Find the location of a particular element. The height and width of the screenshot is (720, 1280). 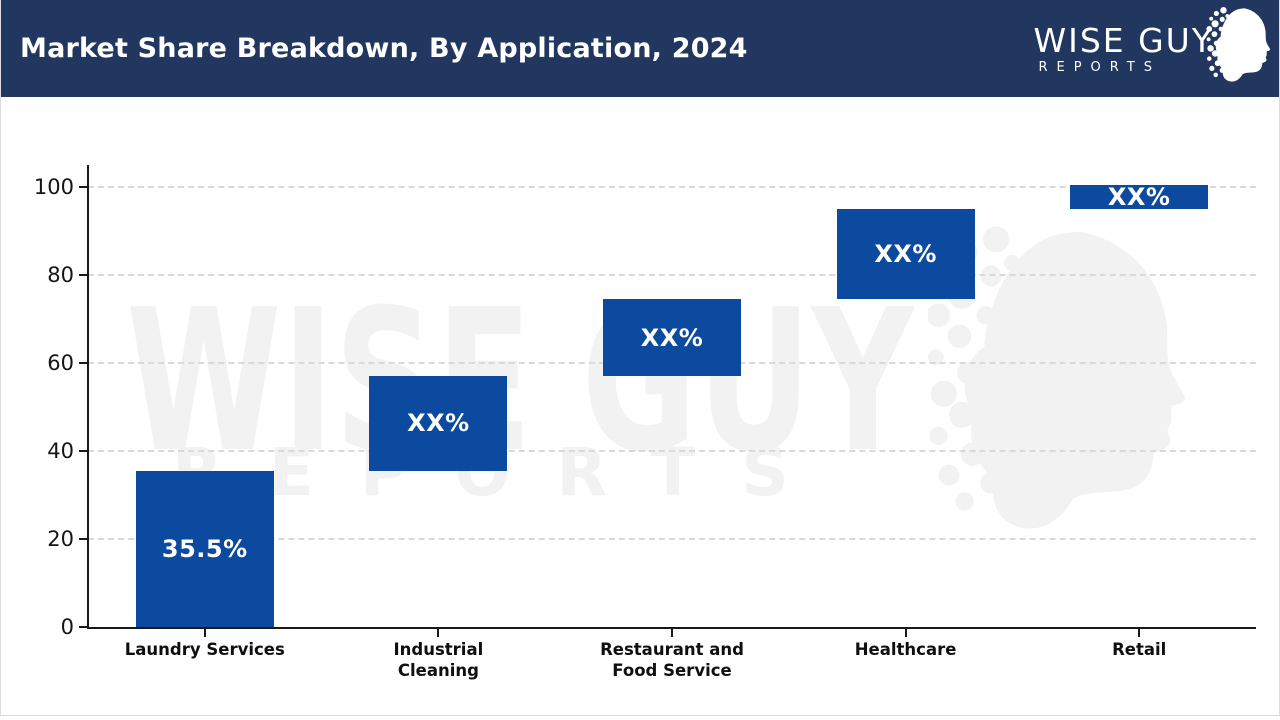

logo-subtitle: REPORTS is located at coordinates (1100, 67).